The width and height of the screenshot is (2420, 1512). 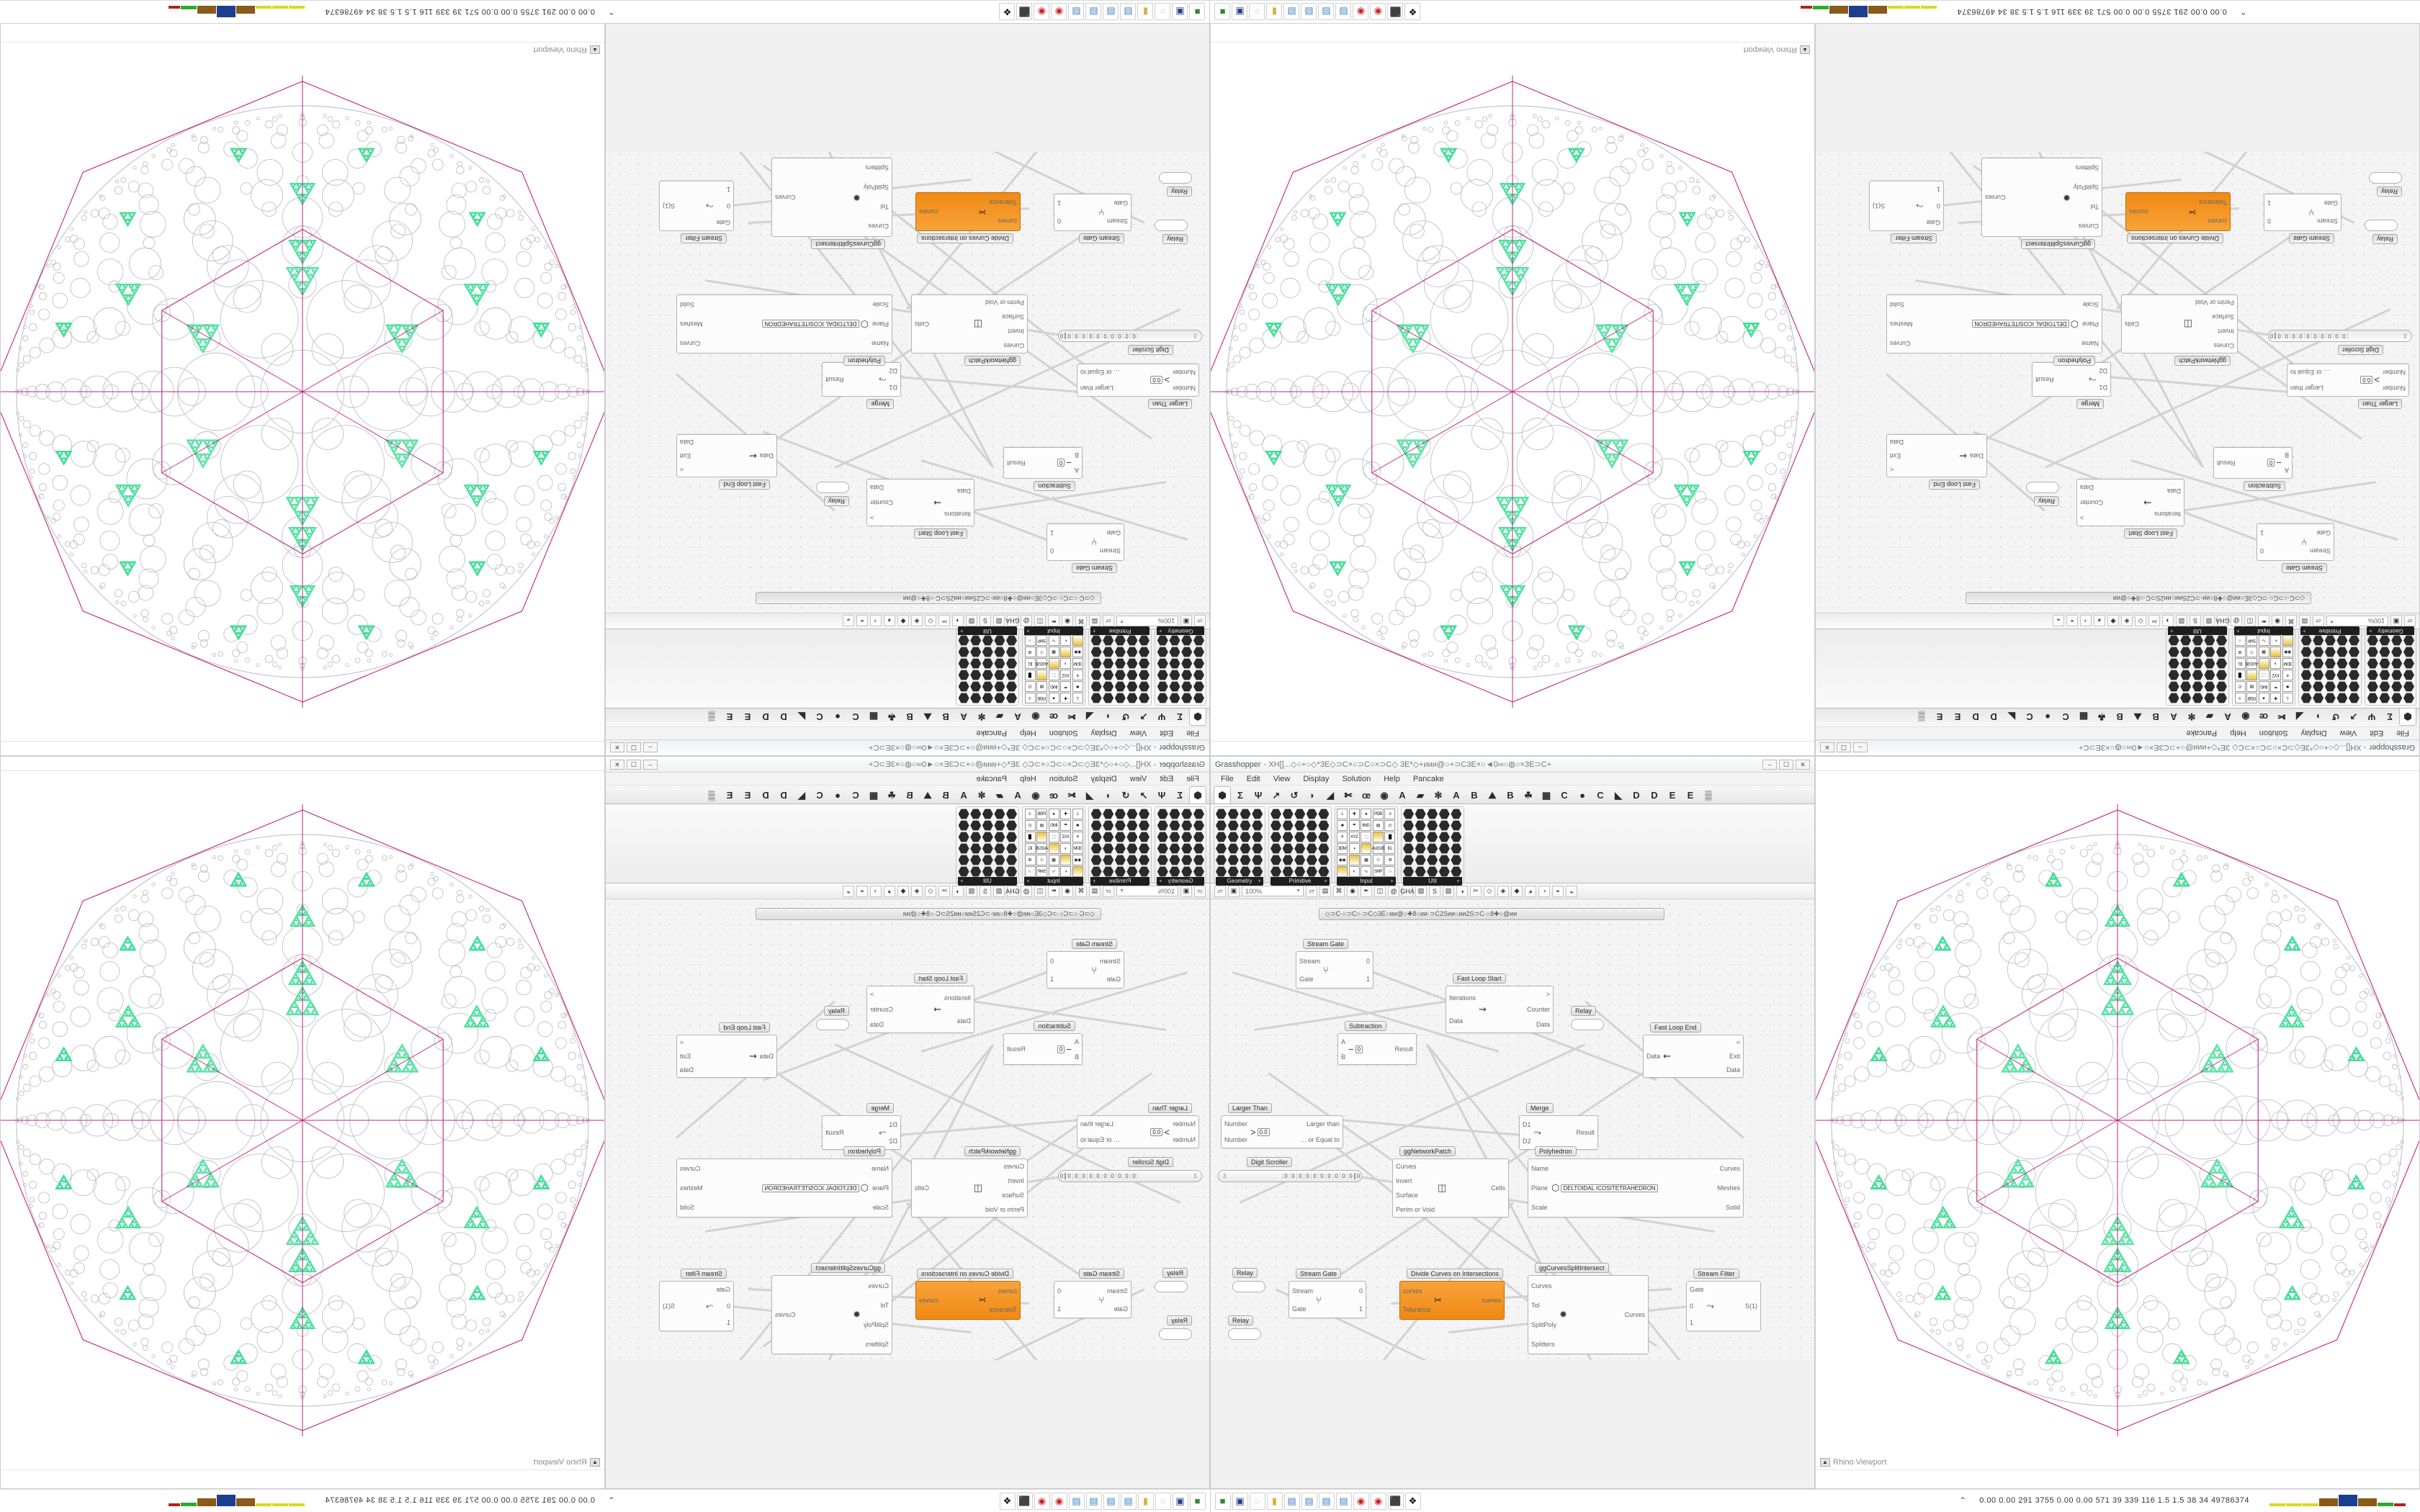 I want to click on component-icon: SHP, so click(x=1042, y=871).